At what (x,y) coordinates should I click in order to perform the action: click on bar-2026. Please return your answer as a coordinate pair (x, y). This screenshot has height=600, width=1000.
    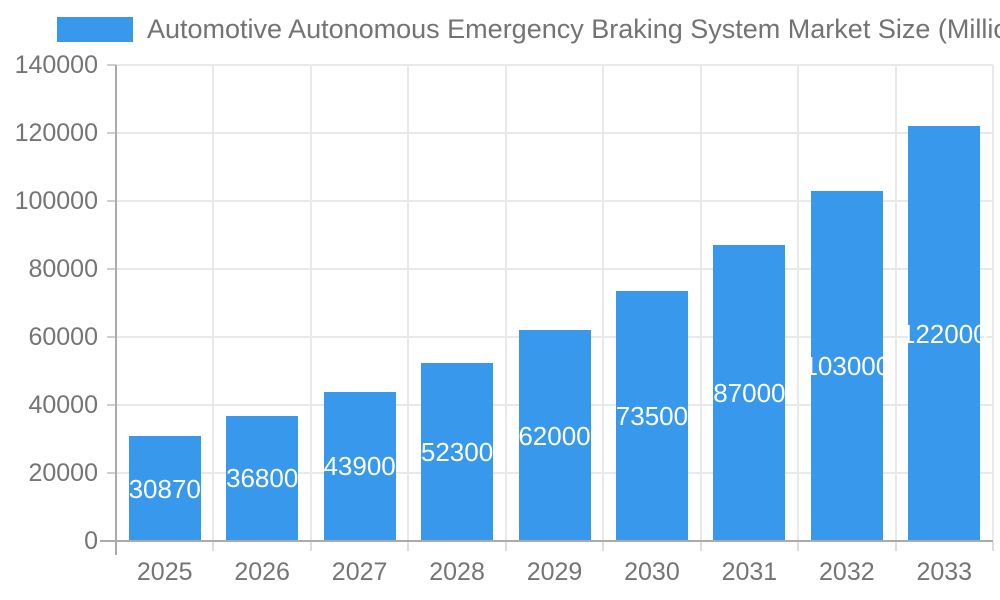
    Looking at the image, I should click on (262, 478).